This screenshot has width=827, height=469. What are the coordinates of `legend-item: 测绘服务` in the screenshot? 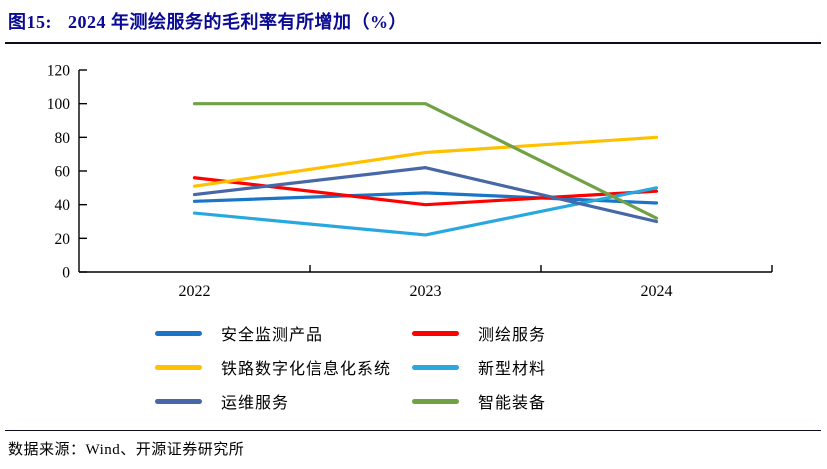 It's located at (562, 333).